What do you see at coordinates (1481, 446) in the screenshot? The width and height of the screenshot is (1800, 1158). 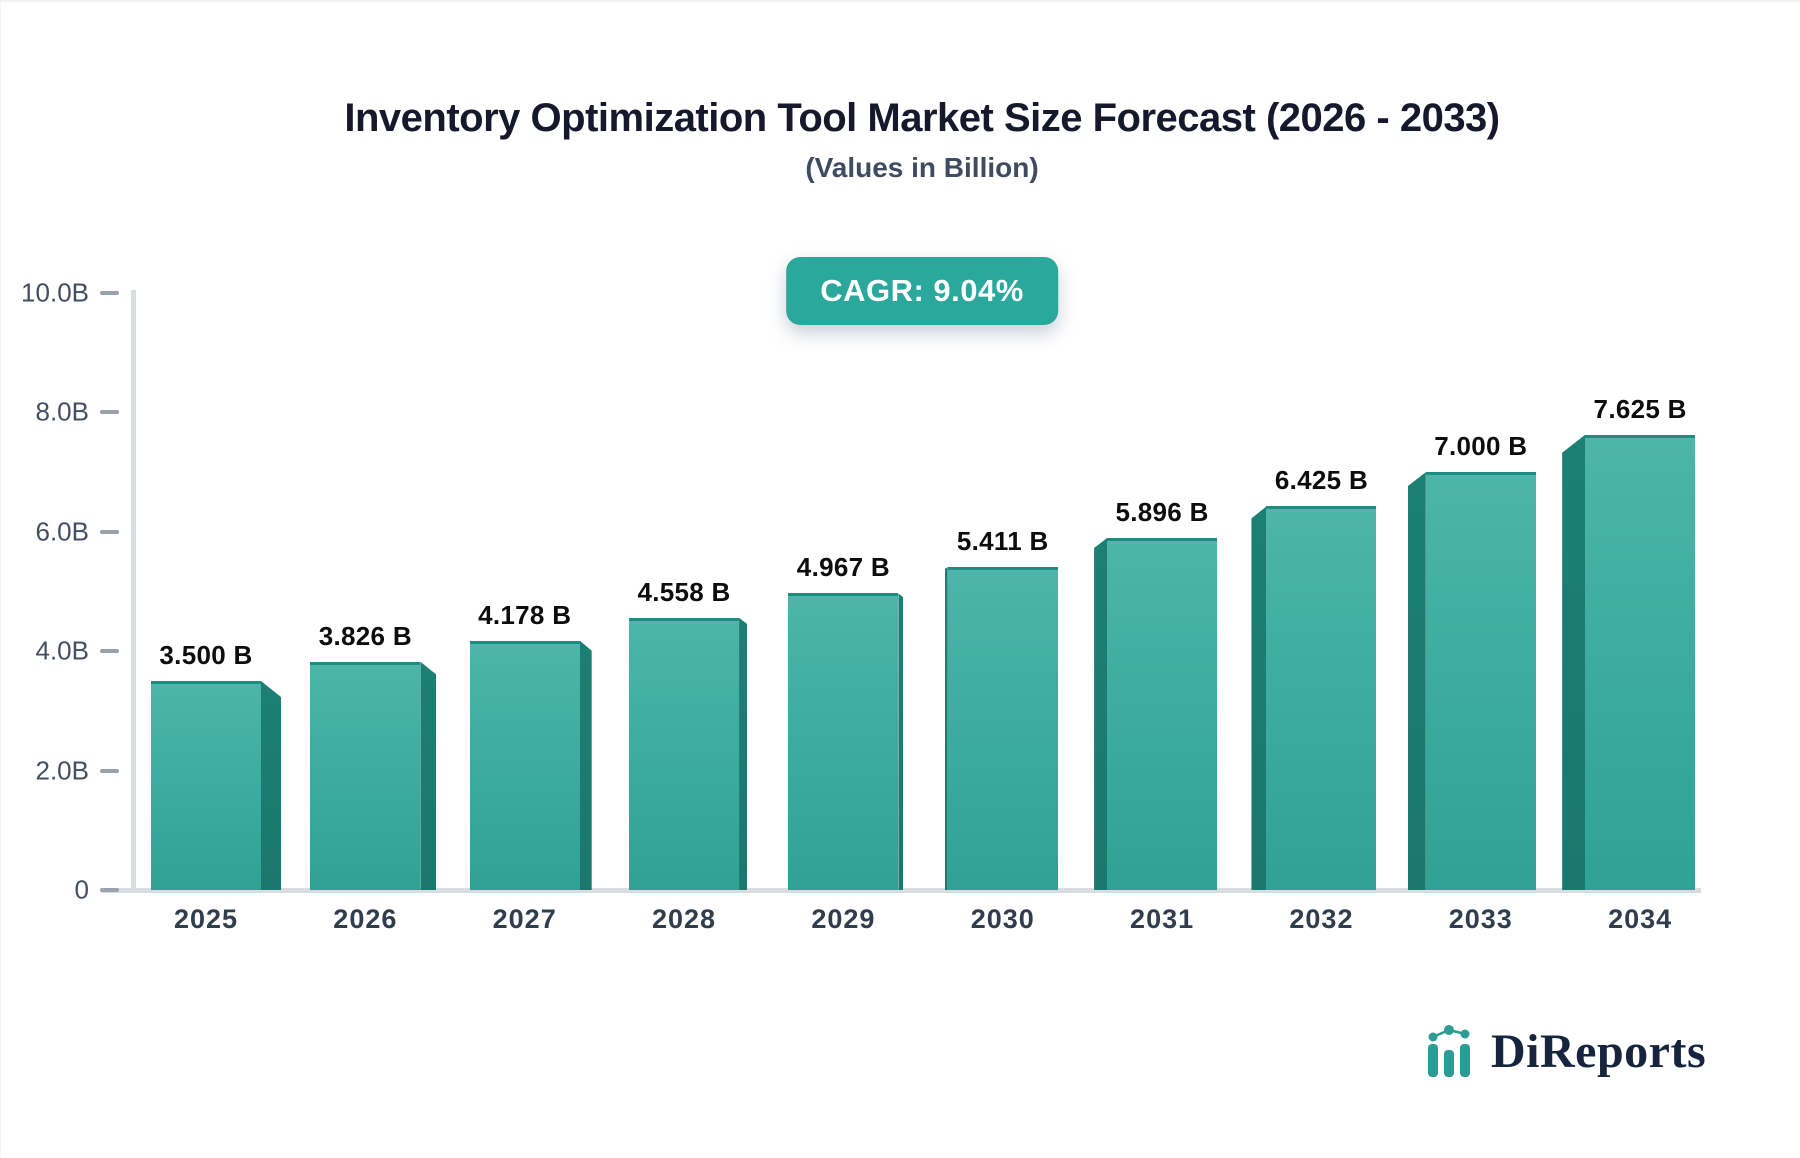 I see `value-label-2033: 7.000 B` at bounding box center [1481, 446].